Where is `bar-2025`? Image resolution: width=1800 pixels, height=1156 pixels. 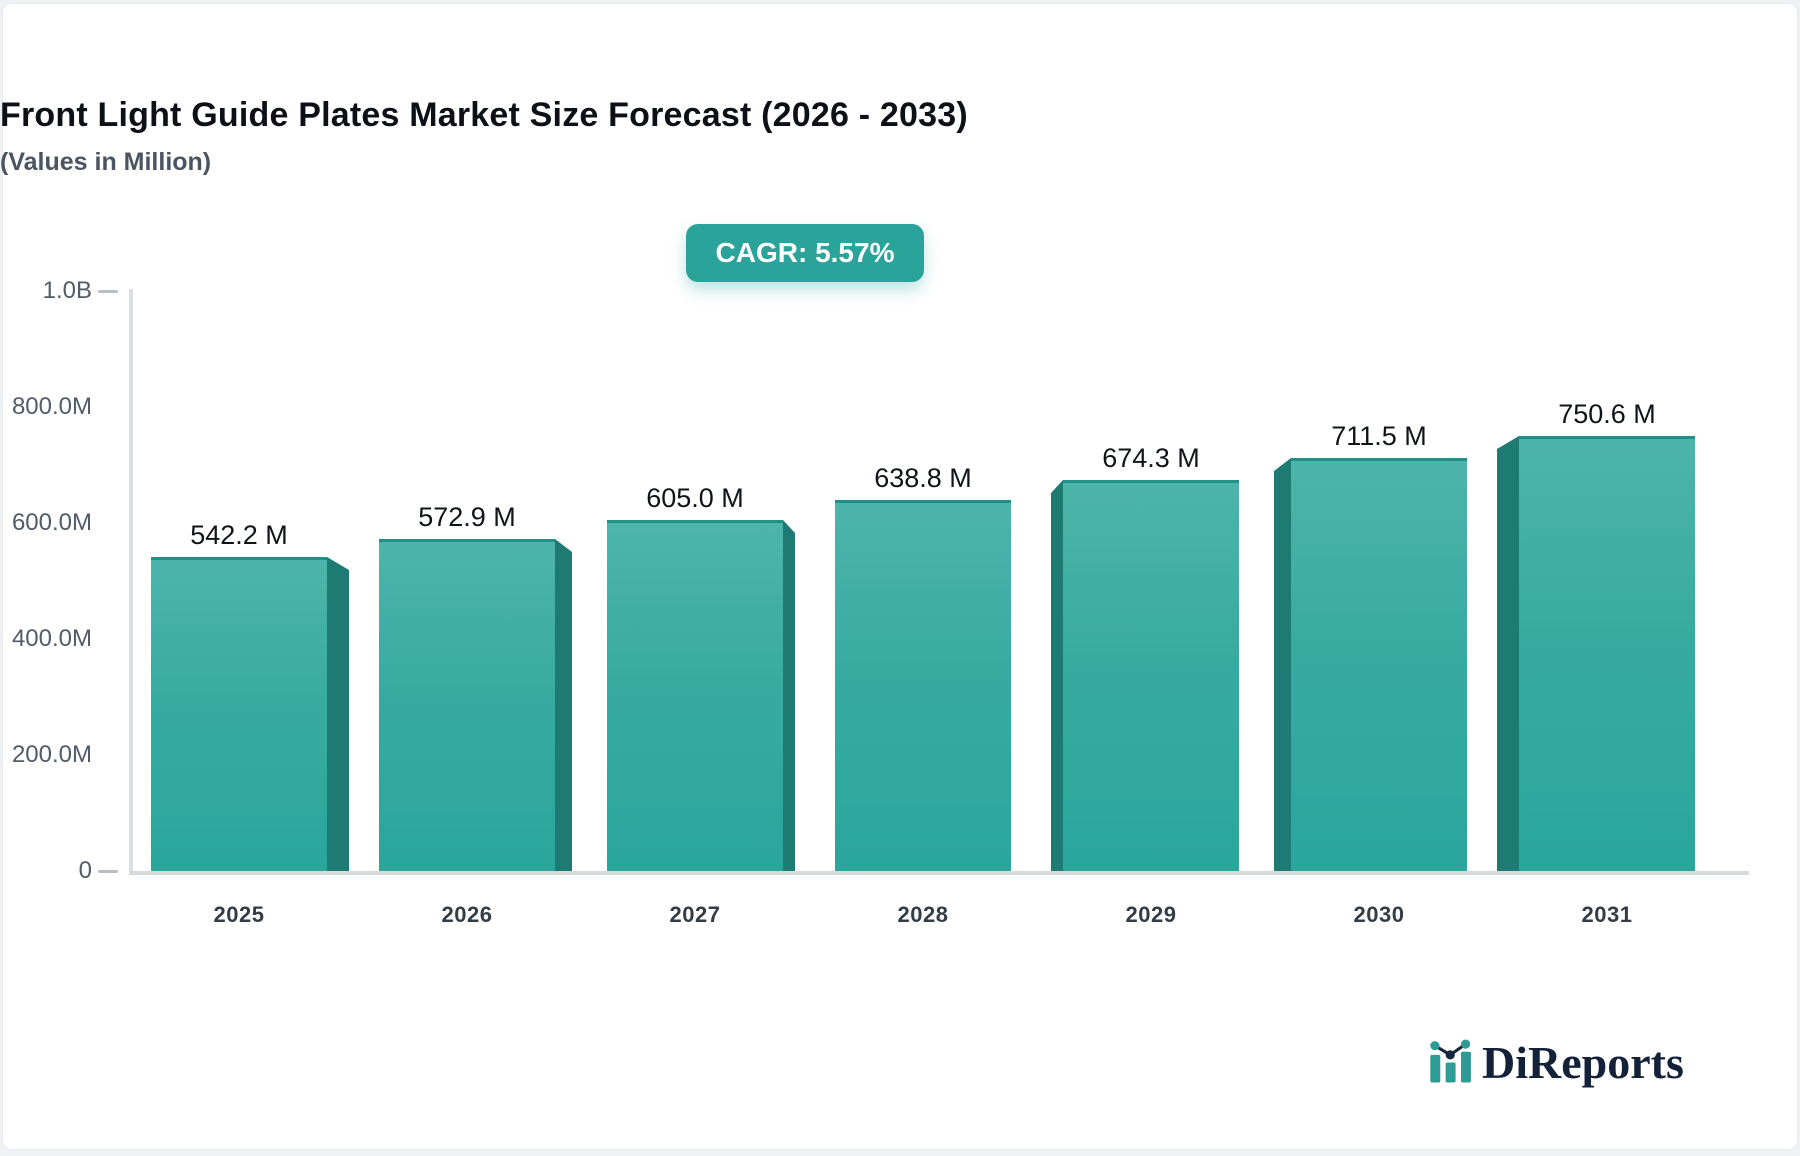 bar-2025 is located at coordinates (239, 714).